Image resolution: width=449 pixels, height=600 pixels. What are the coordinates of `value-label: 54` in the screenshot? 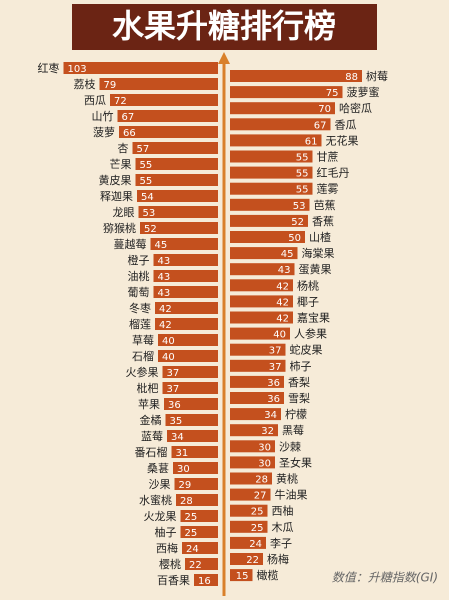 It's located at (147, 197).